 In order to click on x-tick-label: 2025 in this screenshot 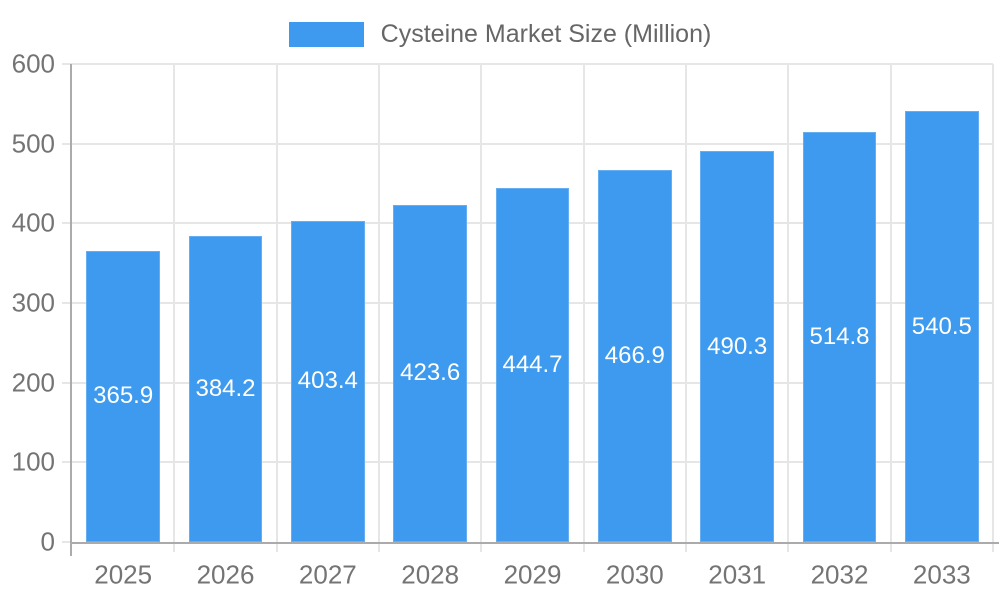, I will do `click(123, 574)`.